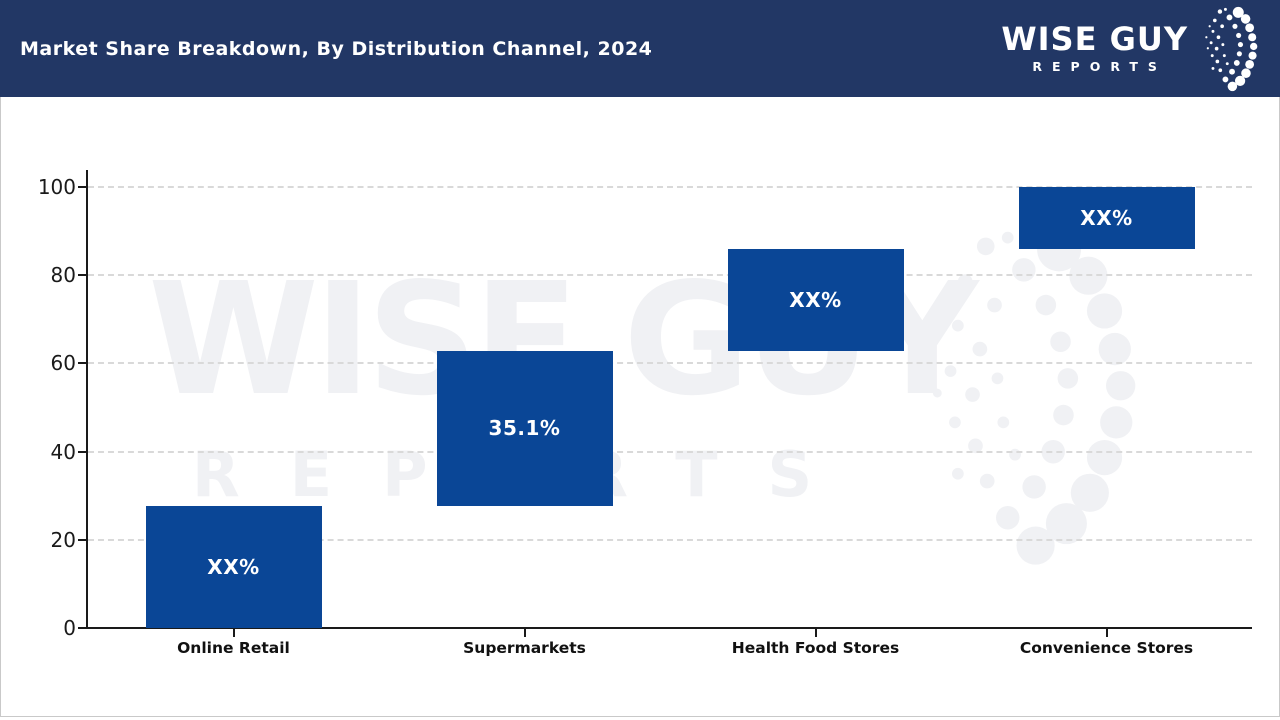 This screenshot has height=720, width=1280. Describe the element at coordinates (1099, 66) in the screenshot. I see `logo-subtext: REPORTS` at that location.